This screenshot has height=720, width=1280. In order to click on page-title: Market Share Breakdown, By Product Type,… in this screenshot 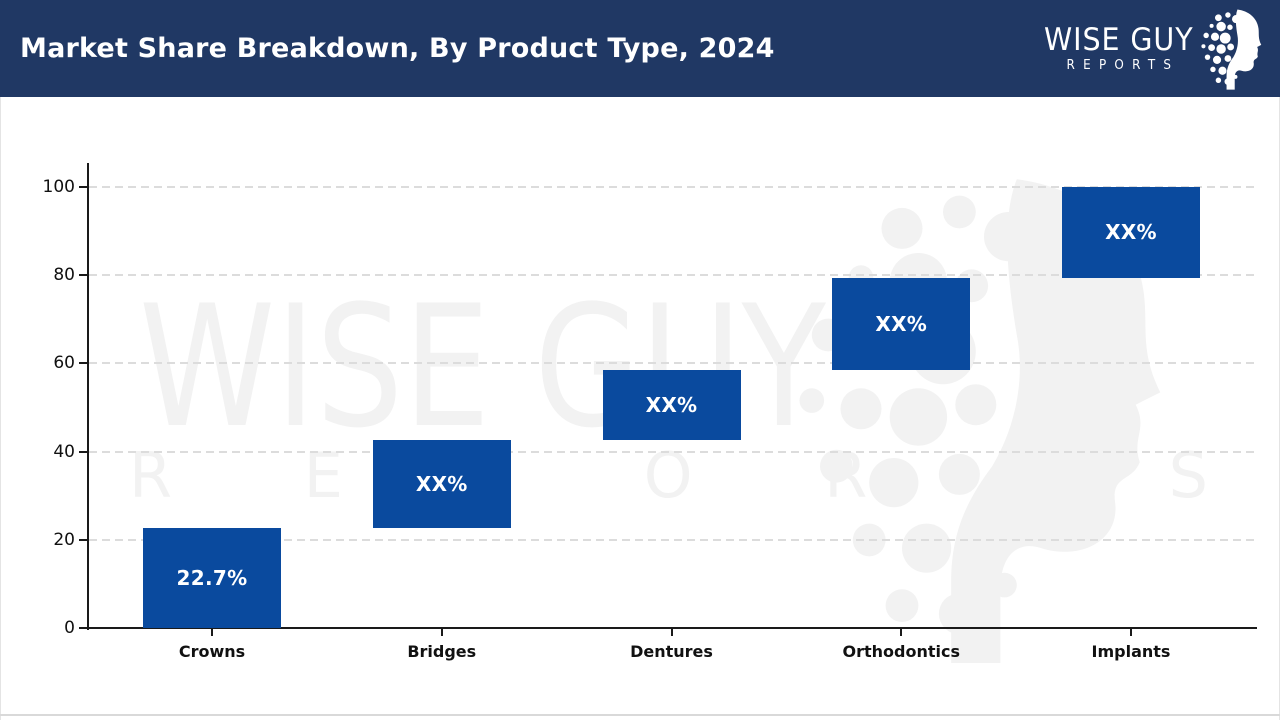, I will do `click(397, 48)`.